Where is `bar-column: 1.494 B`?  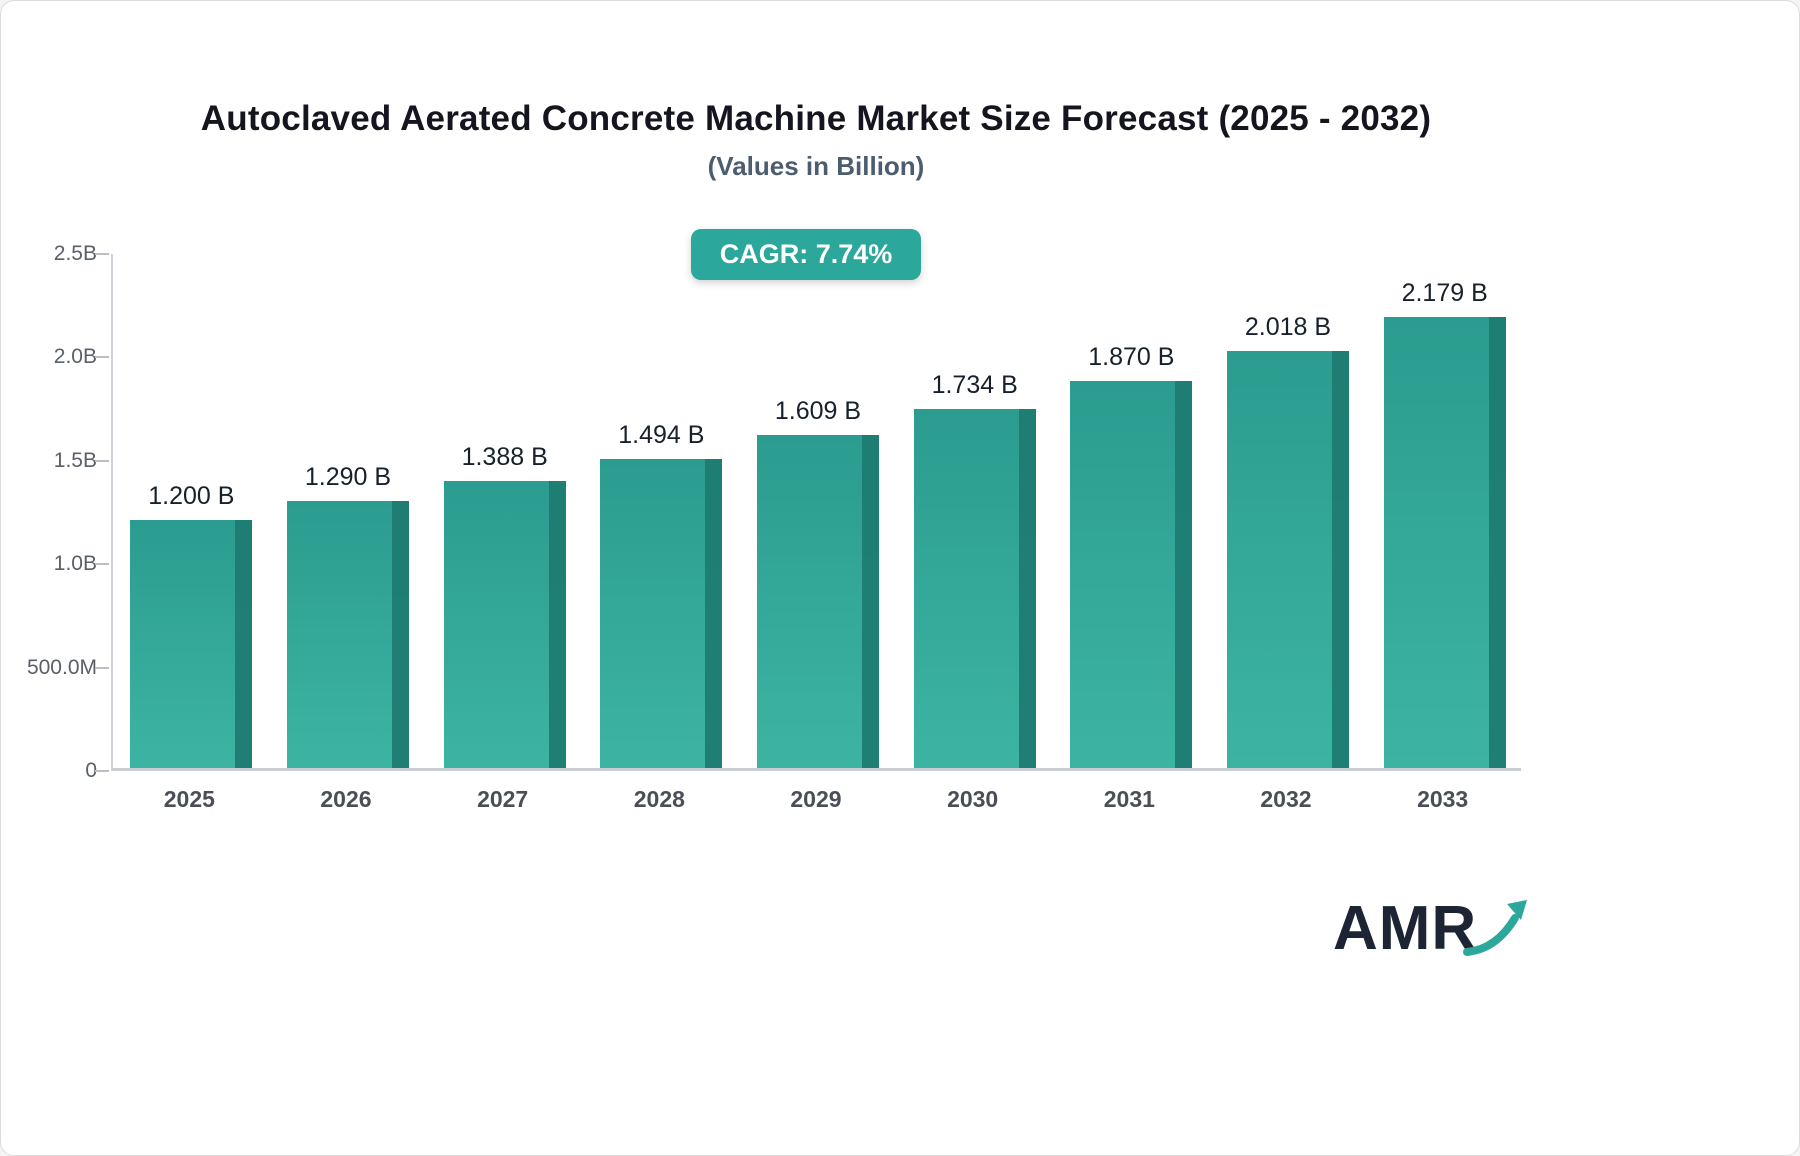
bar-column: 1.494 B is located at coordinates (661, 511).